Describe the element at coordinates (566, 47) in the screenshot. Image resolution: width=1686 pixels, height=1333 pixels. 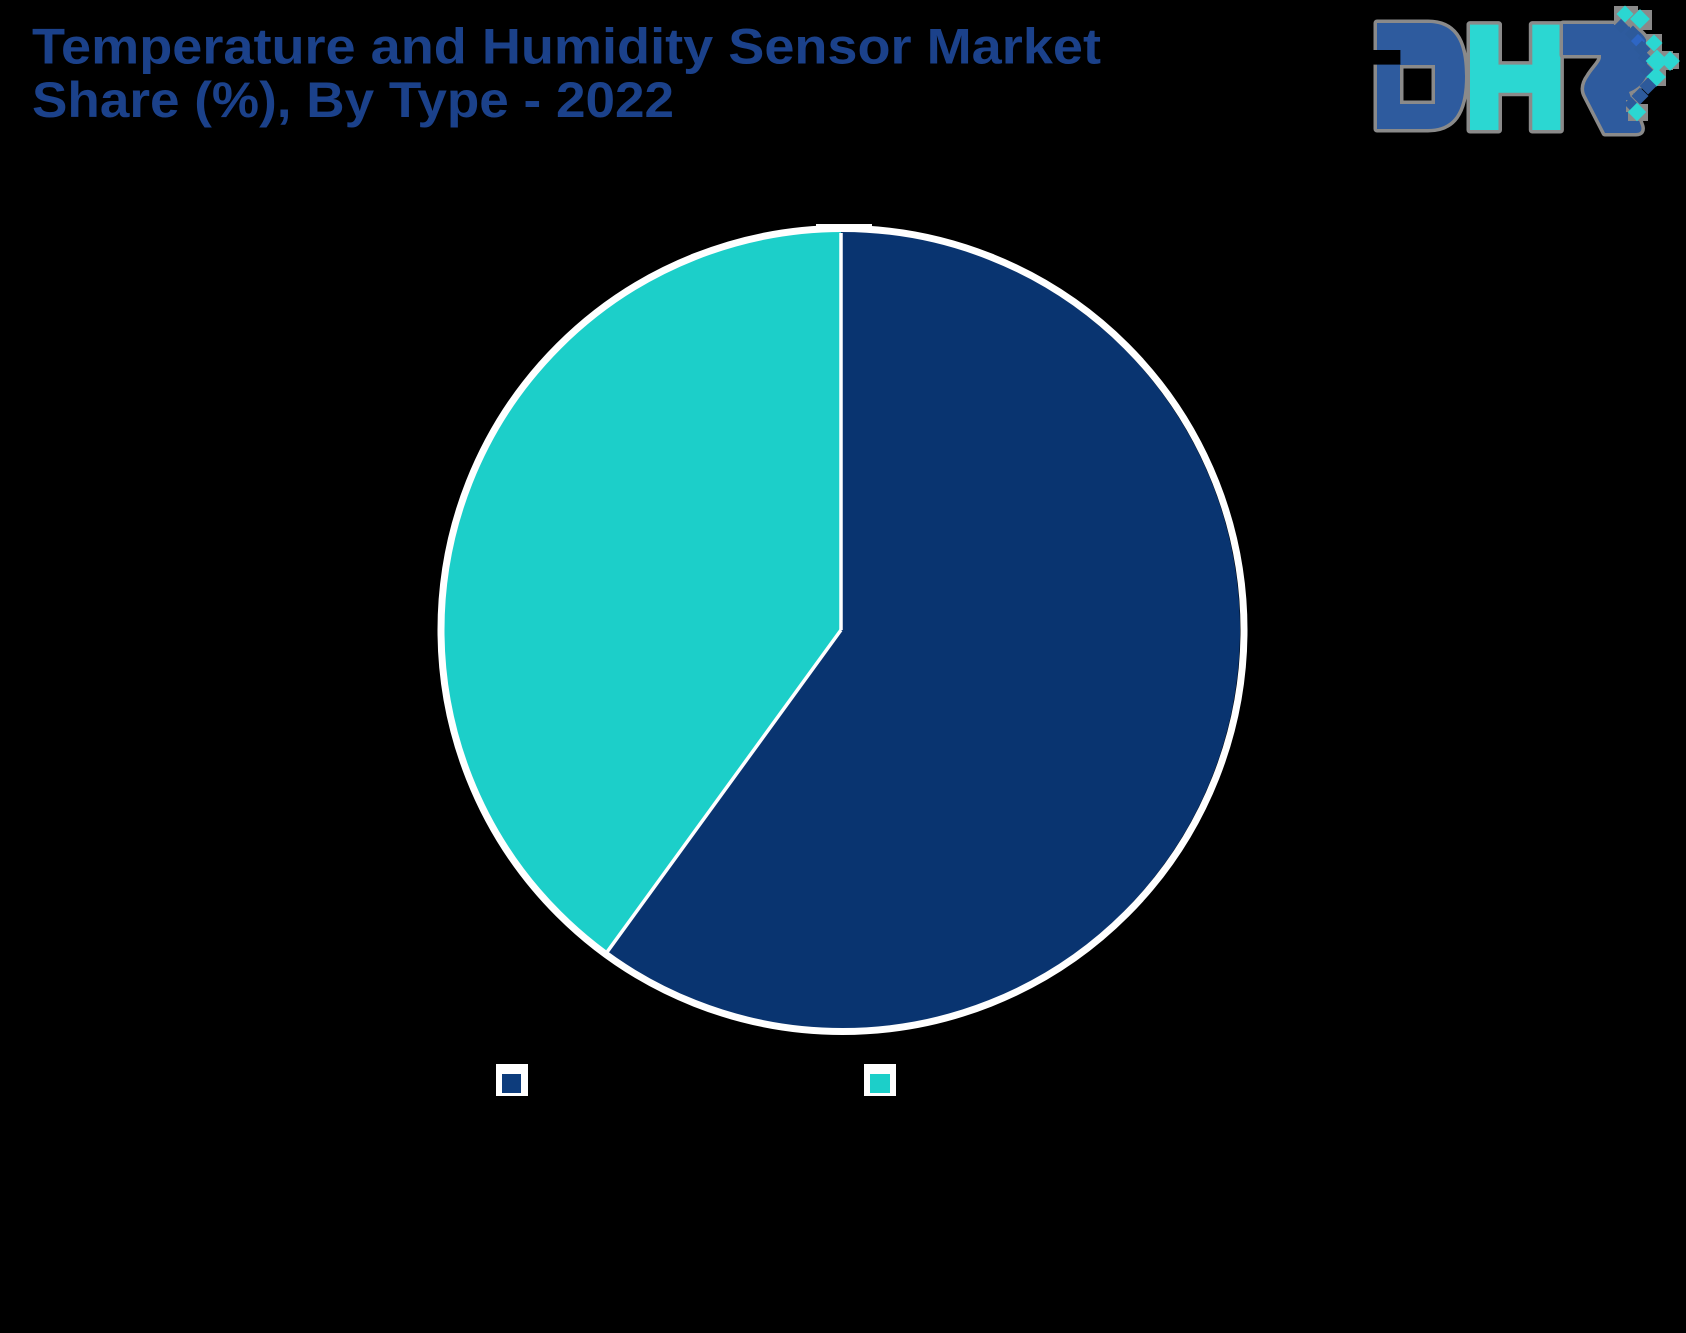
I see `svg-text:Temperature and Humidity Senso: Temperature and Humidity Sensor Market` at that location.